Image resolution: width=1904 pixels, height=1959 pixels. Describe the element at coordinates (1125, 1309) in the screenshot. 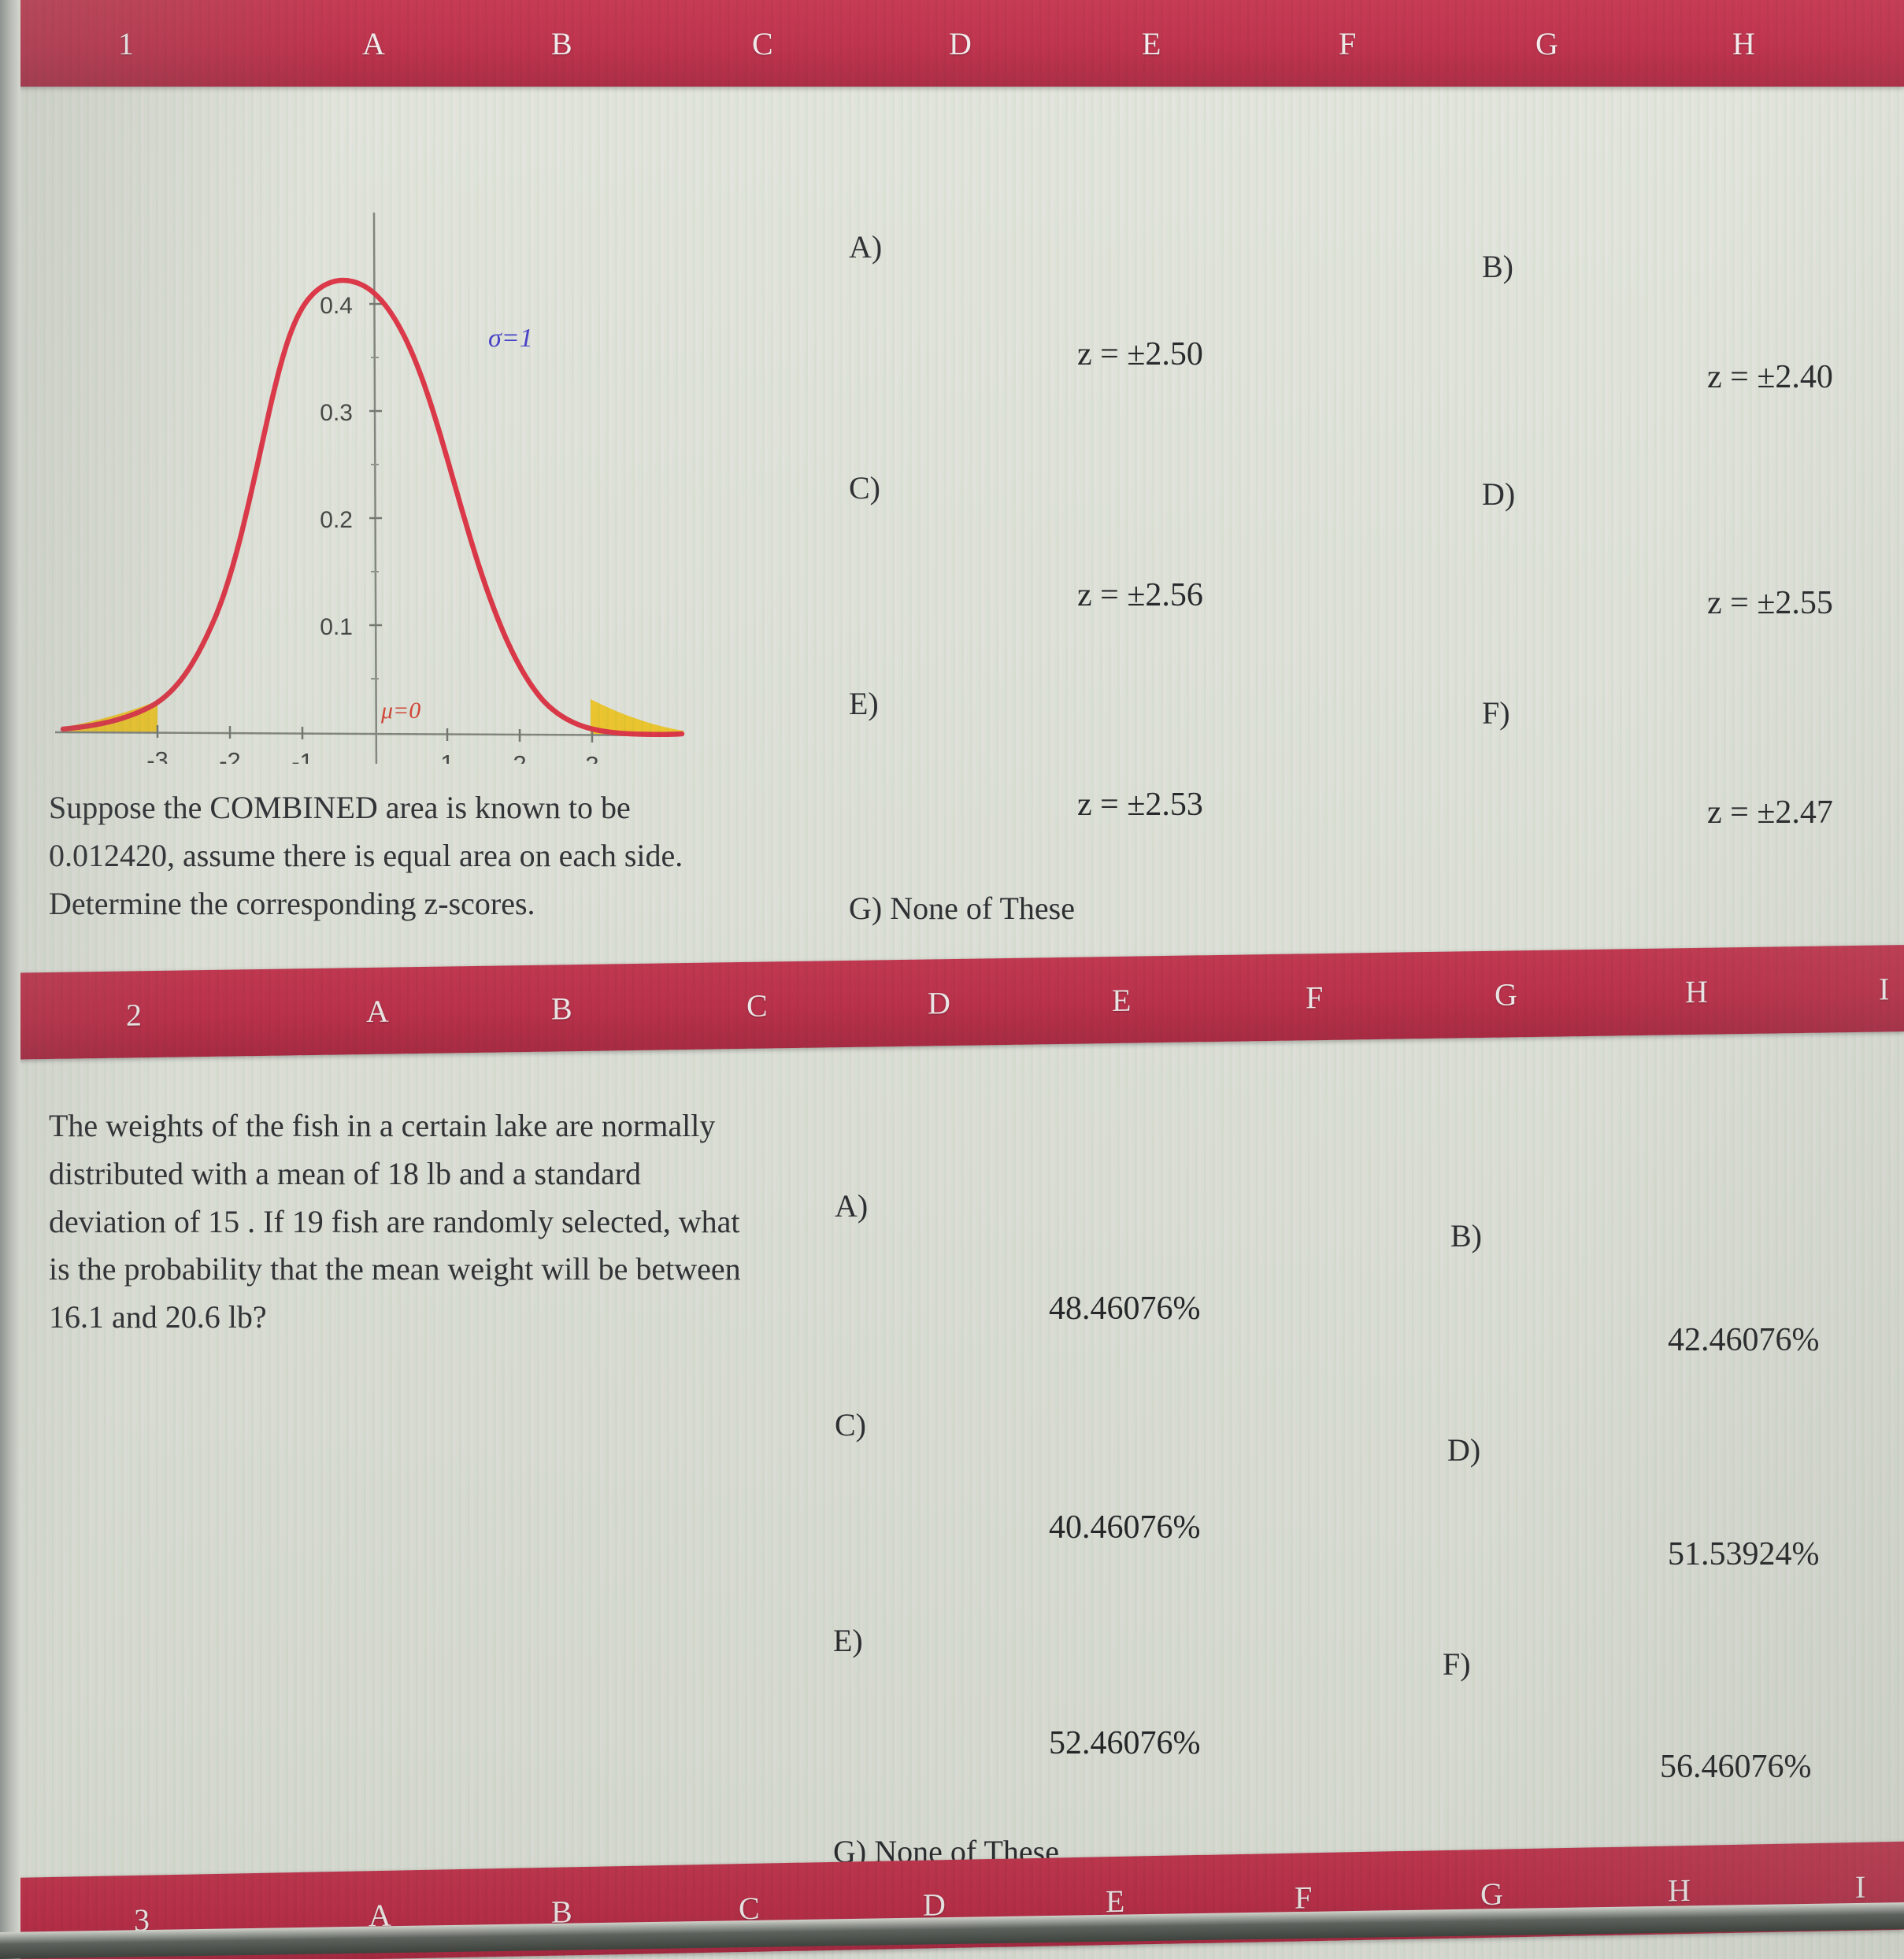

I see `q2-option-a-value: 48.46076%` at that location.